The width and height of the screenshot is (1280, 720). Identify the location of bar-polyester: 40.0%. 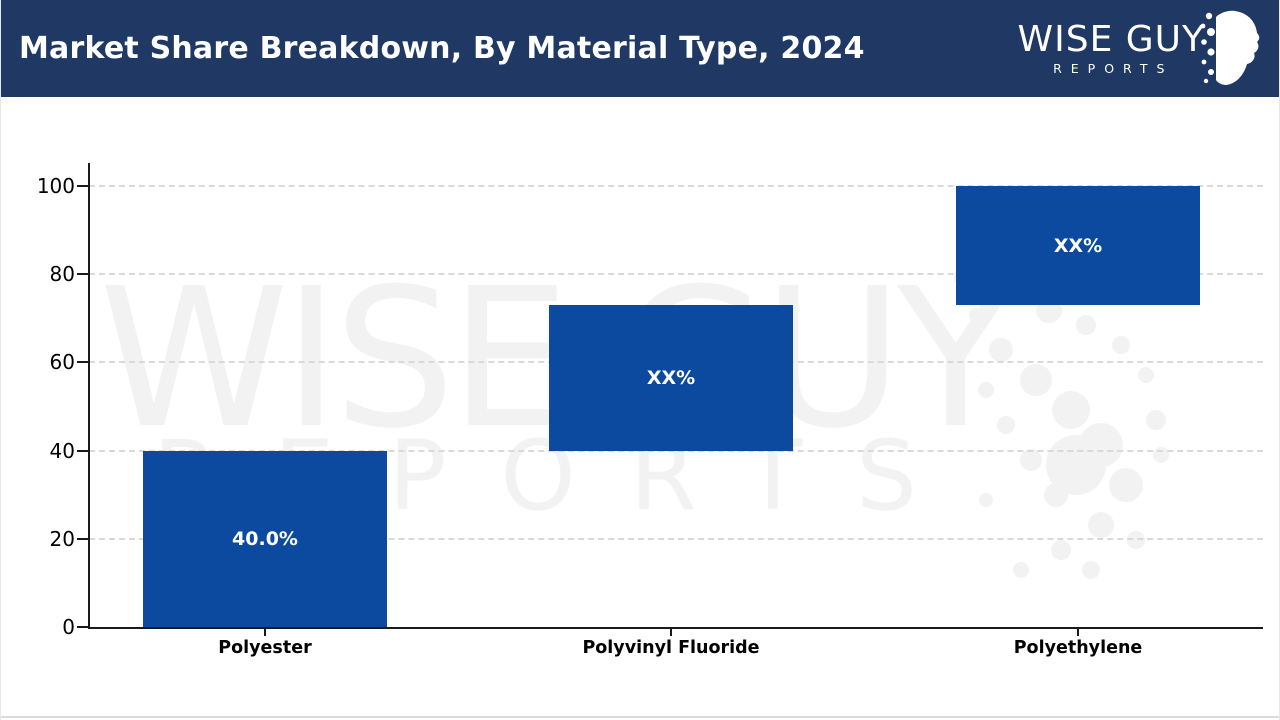
(265, 538).